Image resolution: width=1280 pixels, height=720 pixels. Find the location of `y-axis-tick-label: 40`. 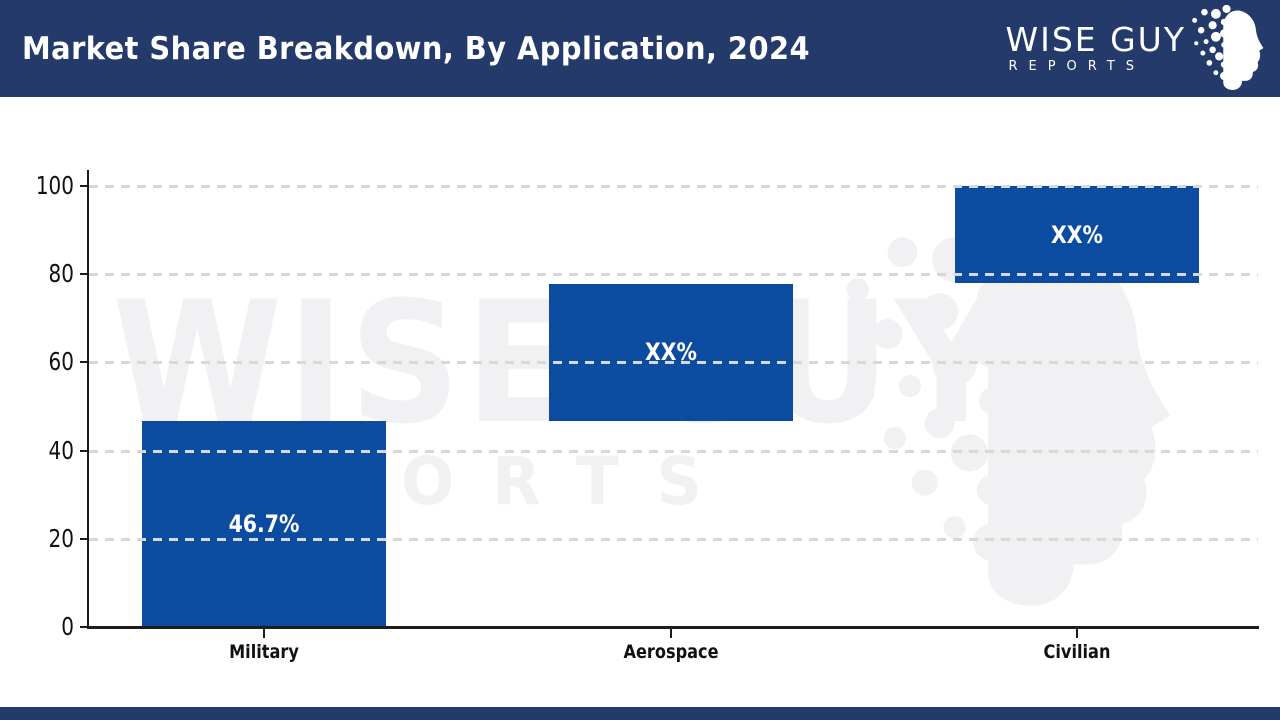

y-axis-tick-label: 40 is located at coordinates (61, 450).